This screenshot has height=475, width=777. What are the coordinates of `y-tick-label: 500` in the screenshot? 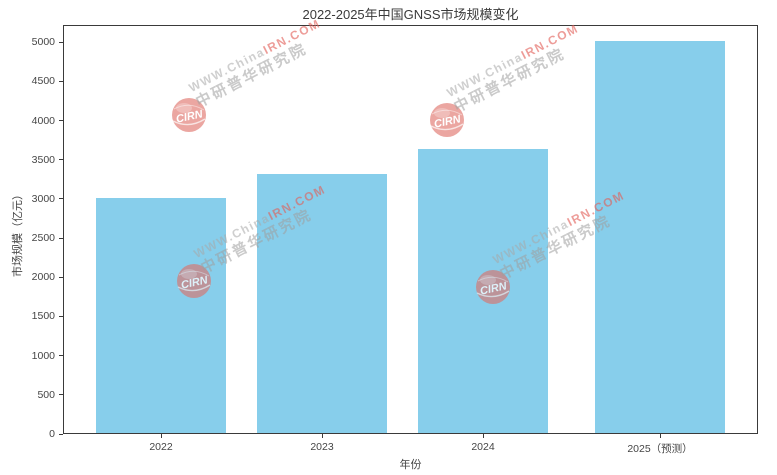 It's located at (46, 394).